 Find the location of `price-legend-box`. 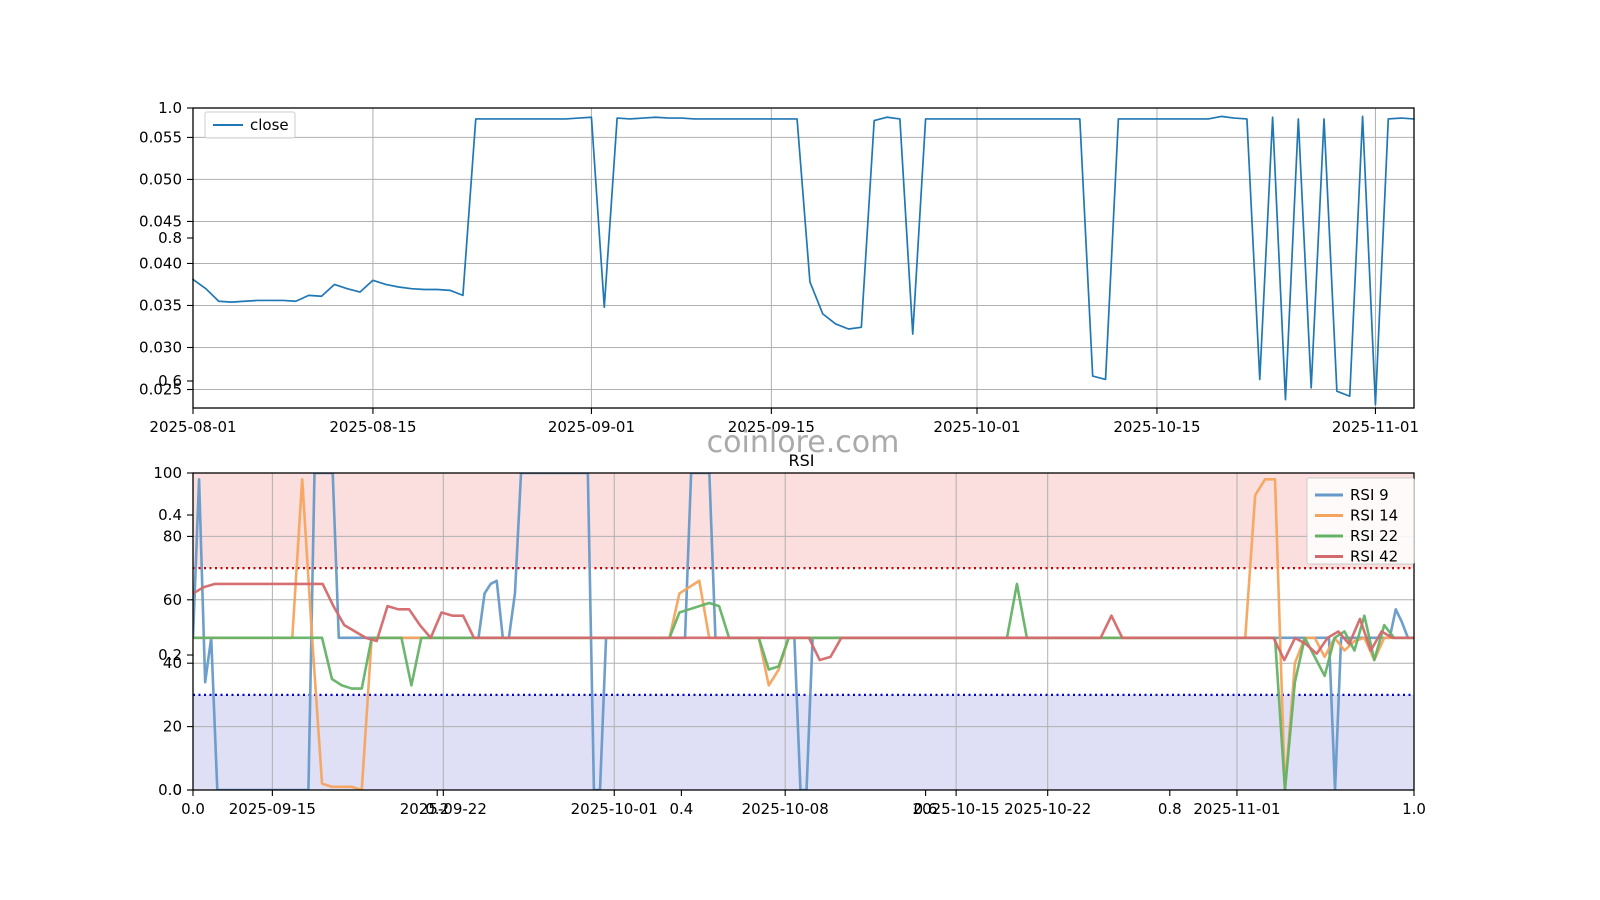

price-legend-box is located at coordinates (250, 125).